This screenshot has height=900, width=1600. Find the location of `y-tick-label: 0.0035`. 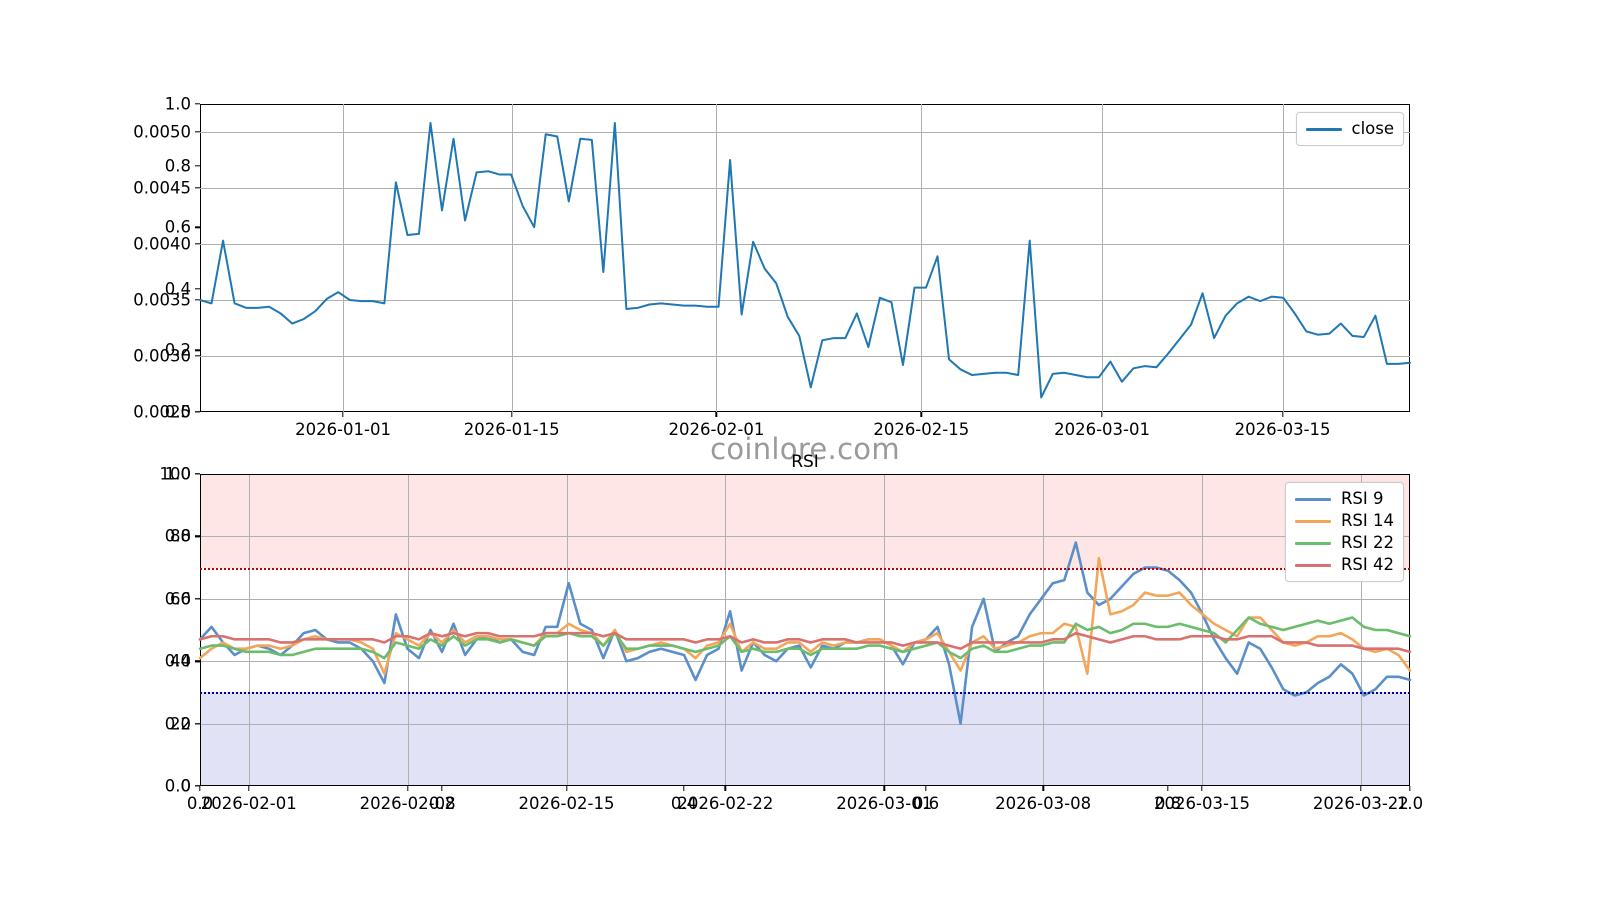

y-tick-label: 0.0035 is located at coordinates (162, 300).